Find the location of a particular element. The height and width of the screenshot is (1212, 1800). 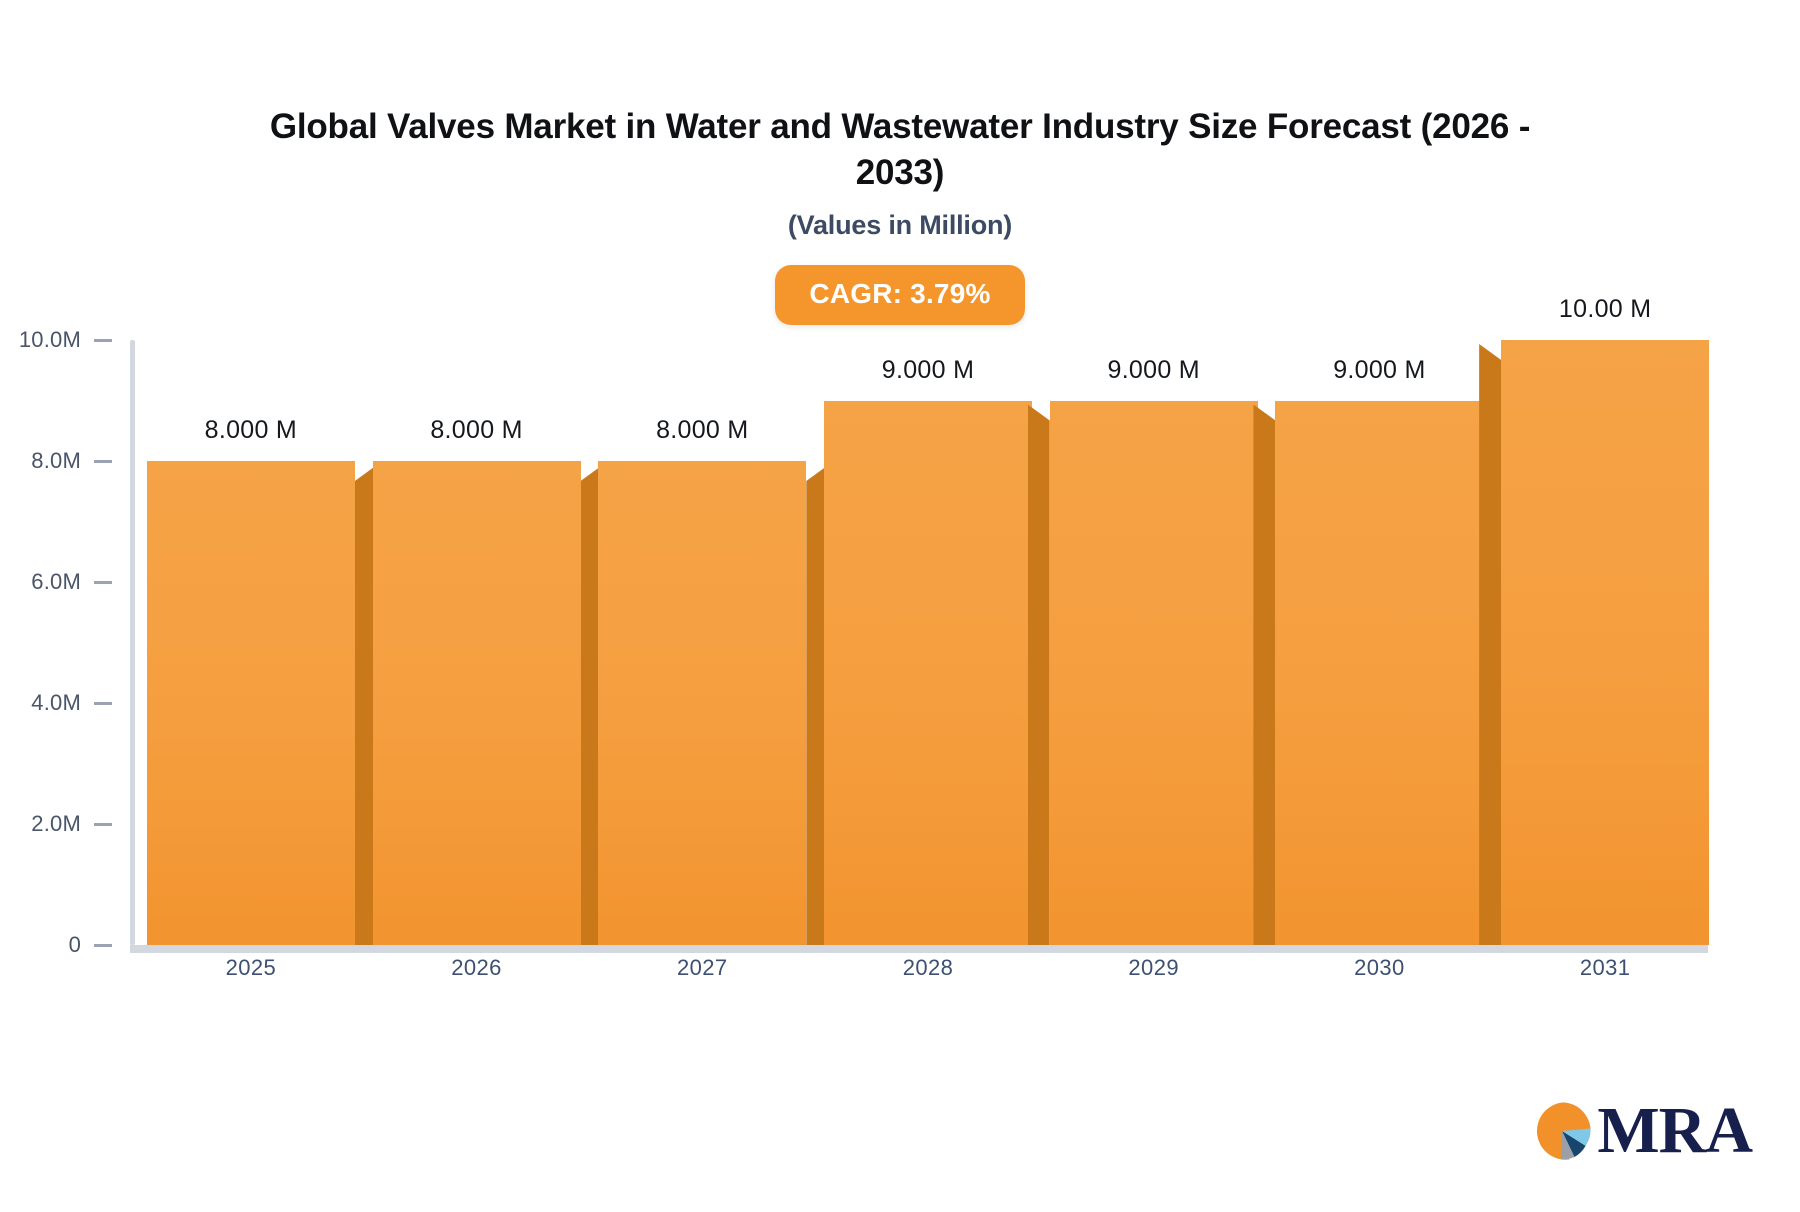

y-axis-tick: 2.0M is located at coordinates (80, 824).